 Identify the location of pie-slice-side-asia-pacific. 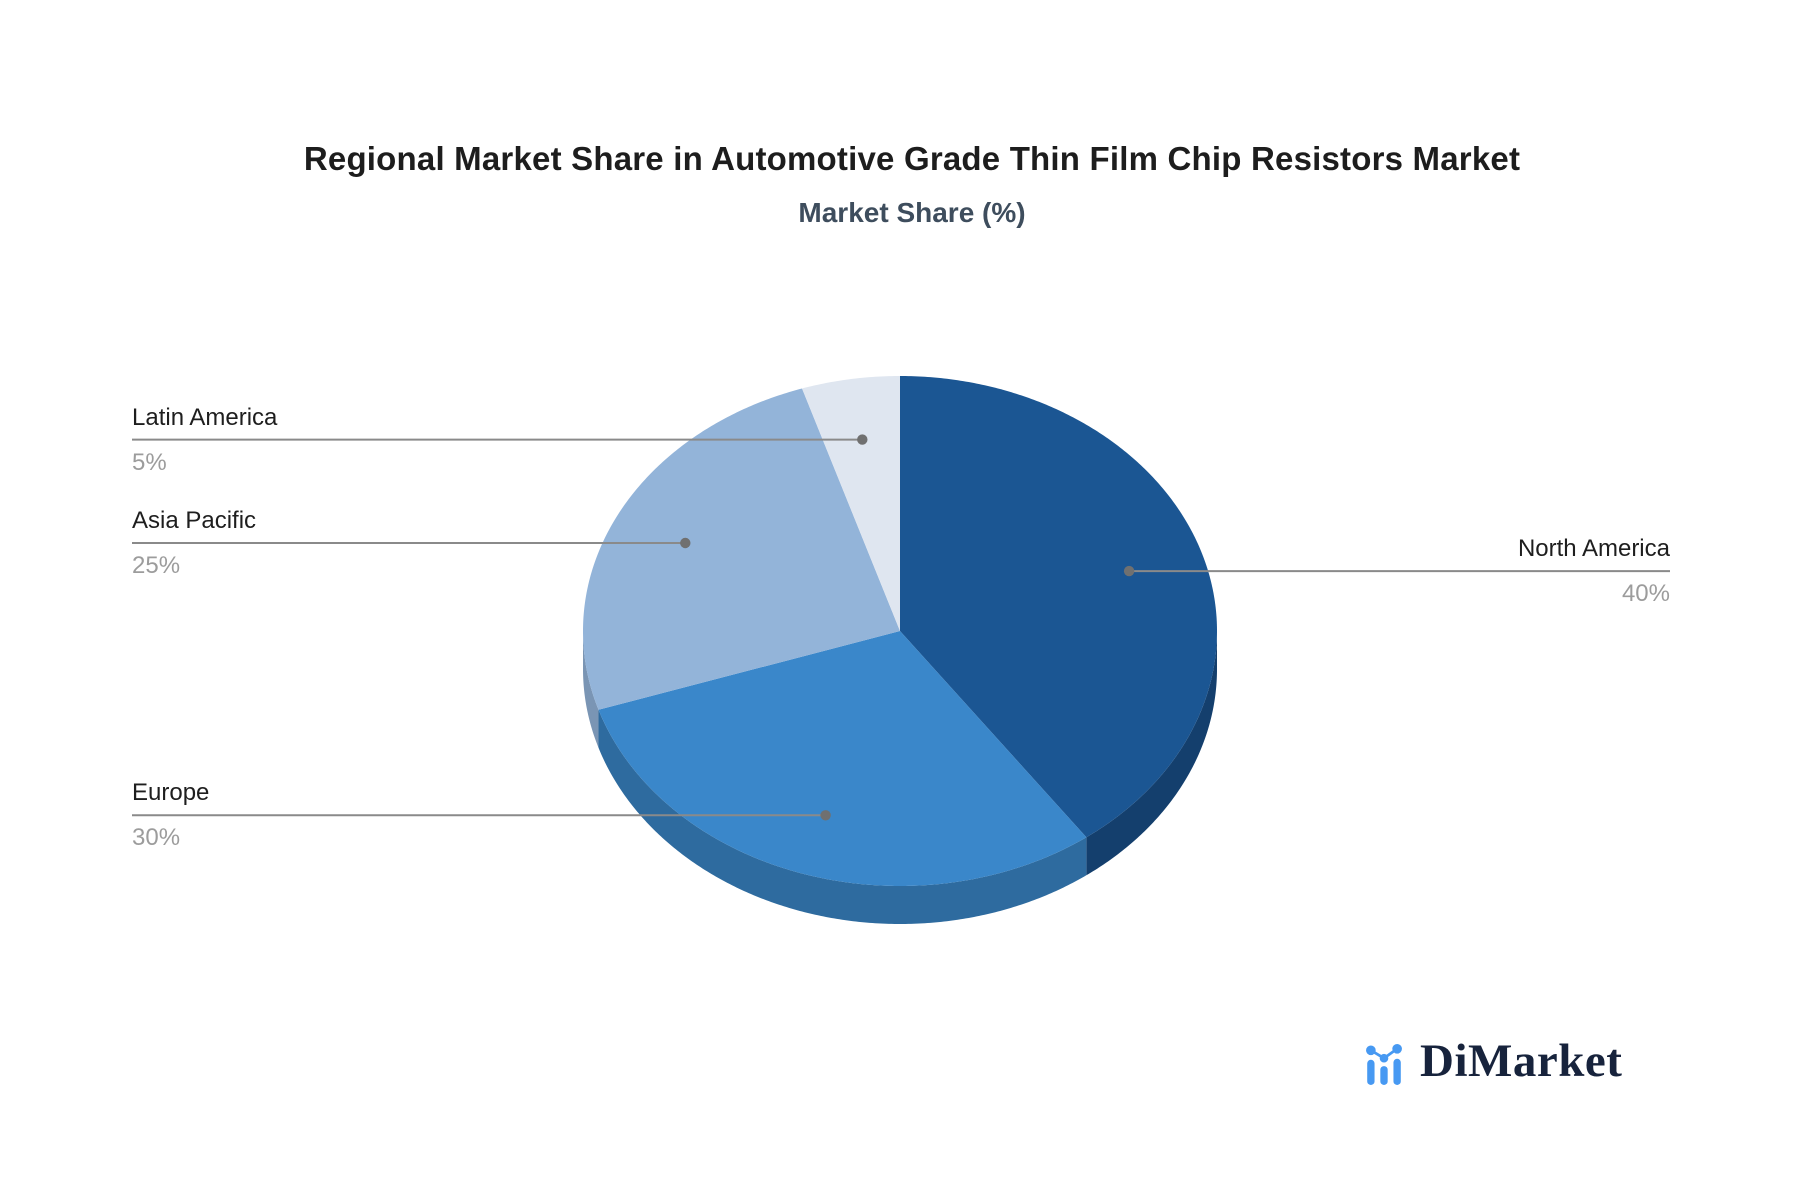
(591, 690).